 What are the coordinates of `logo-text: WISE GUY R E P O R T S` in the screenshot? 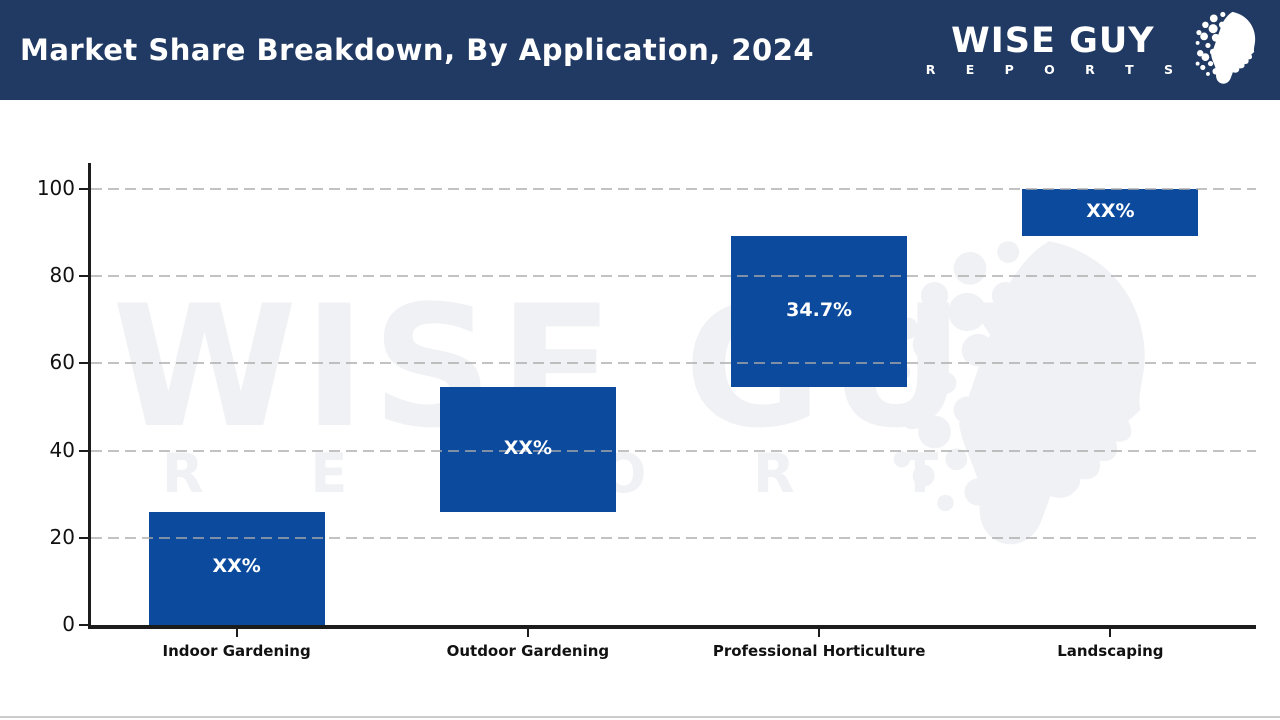 It's located at (1053, 48).